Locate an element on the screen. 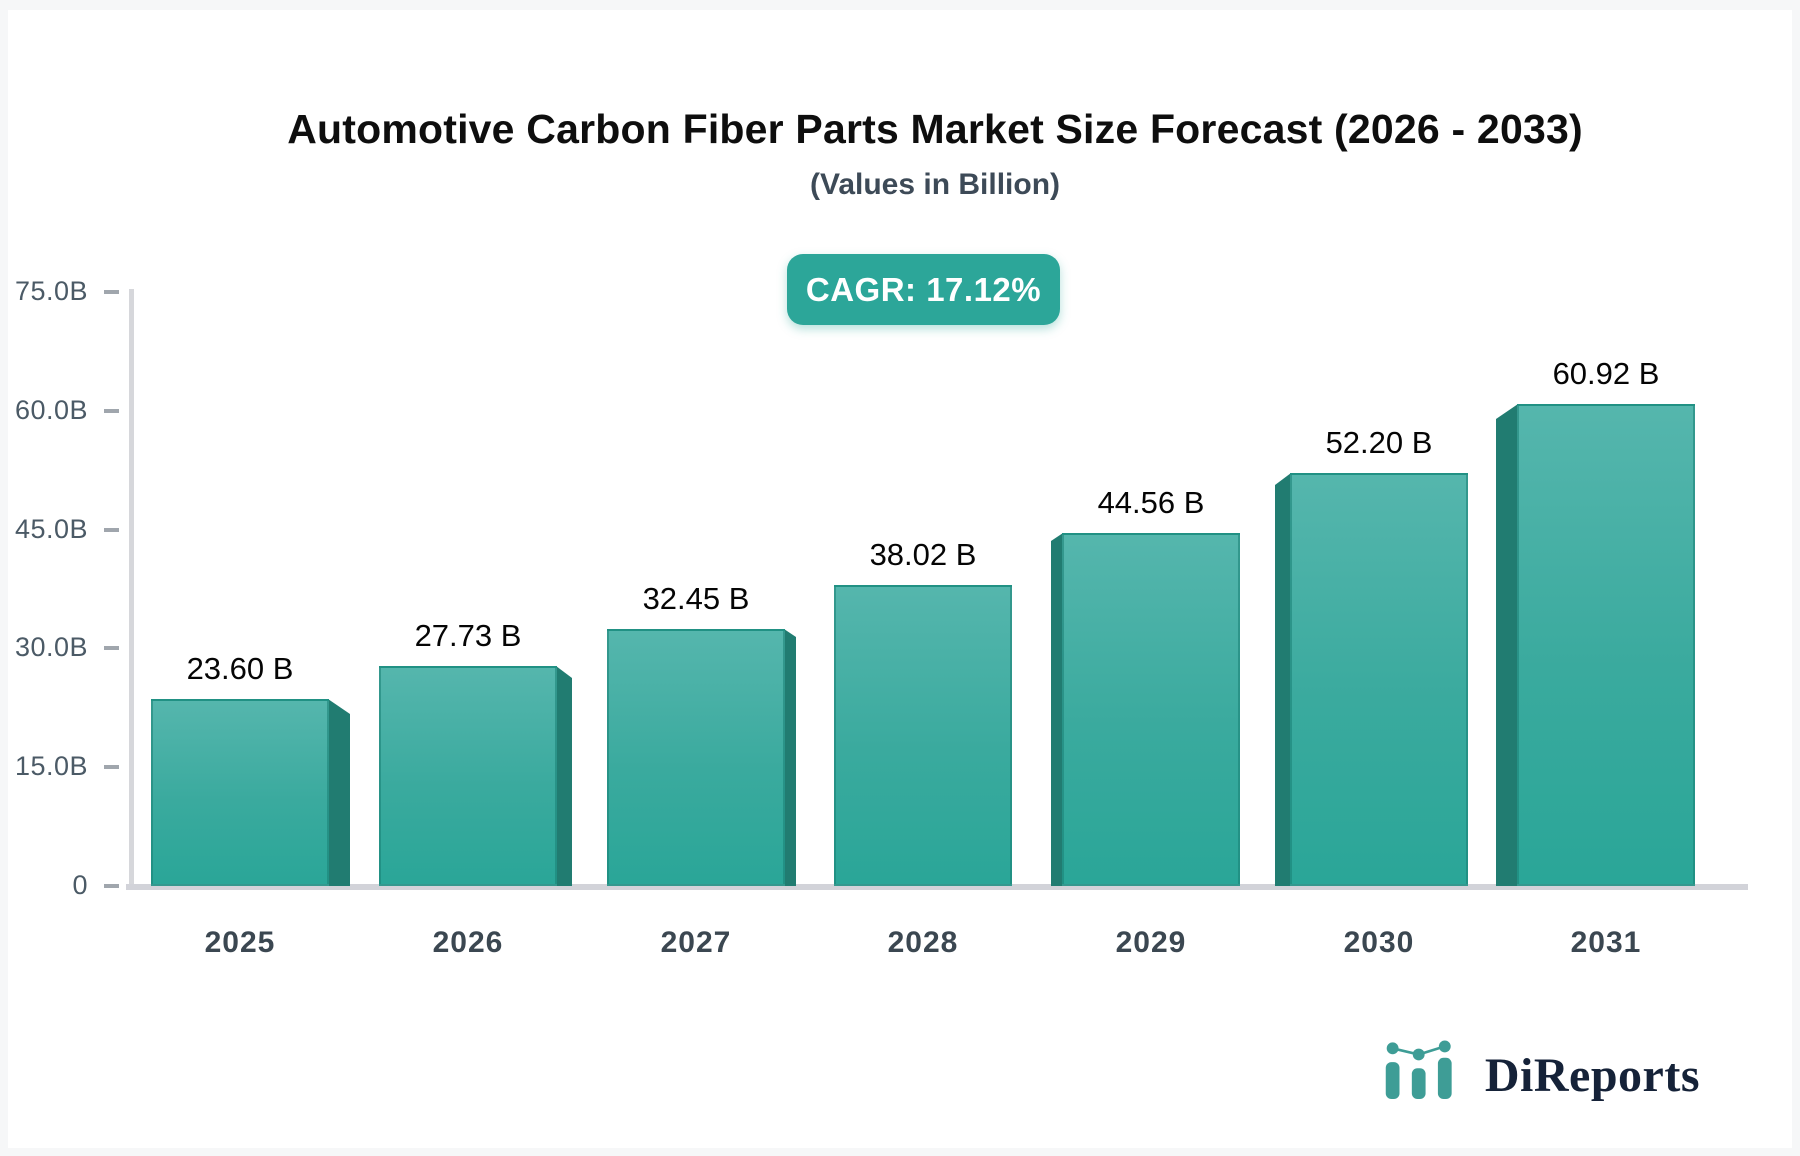 Image resolution: width=1800 pixels, height=1156 pixels. bar-2031 is located at coordinates (1606, 645).